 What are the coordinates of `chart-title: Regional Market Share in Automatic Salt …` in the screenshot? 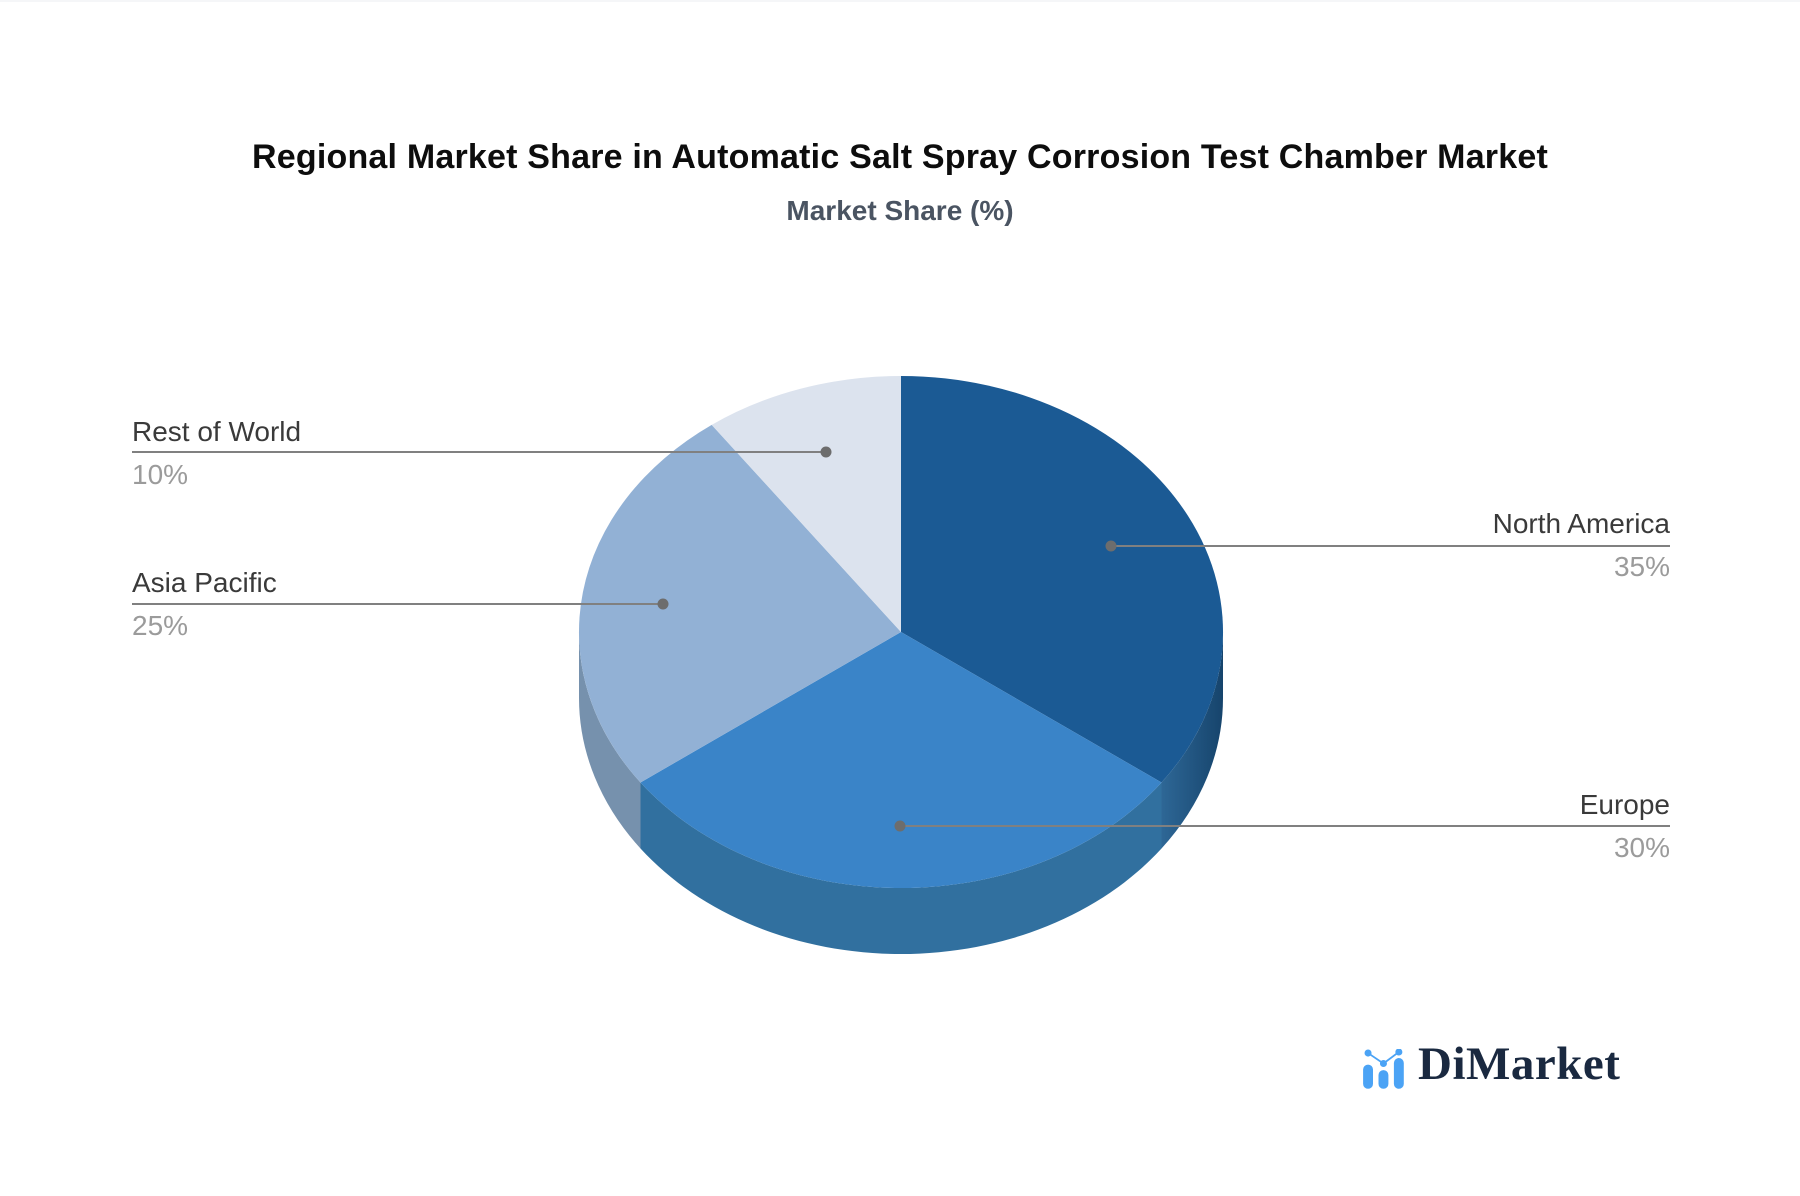 It's located at (900, 157).